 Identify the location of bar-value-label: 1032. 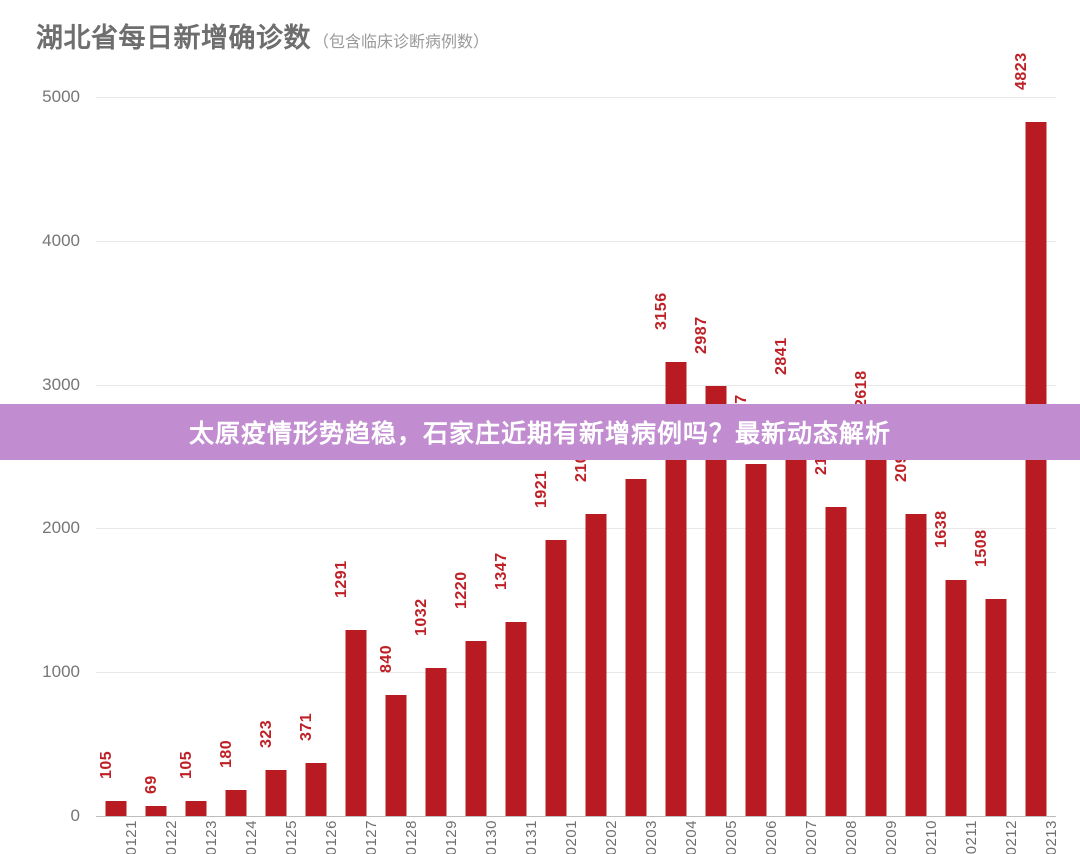
(421, 617).